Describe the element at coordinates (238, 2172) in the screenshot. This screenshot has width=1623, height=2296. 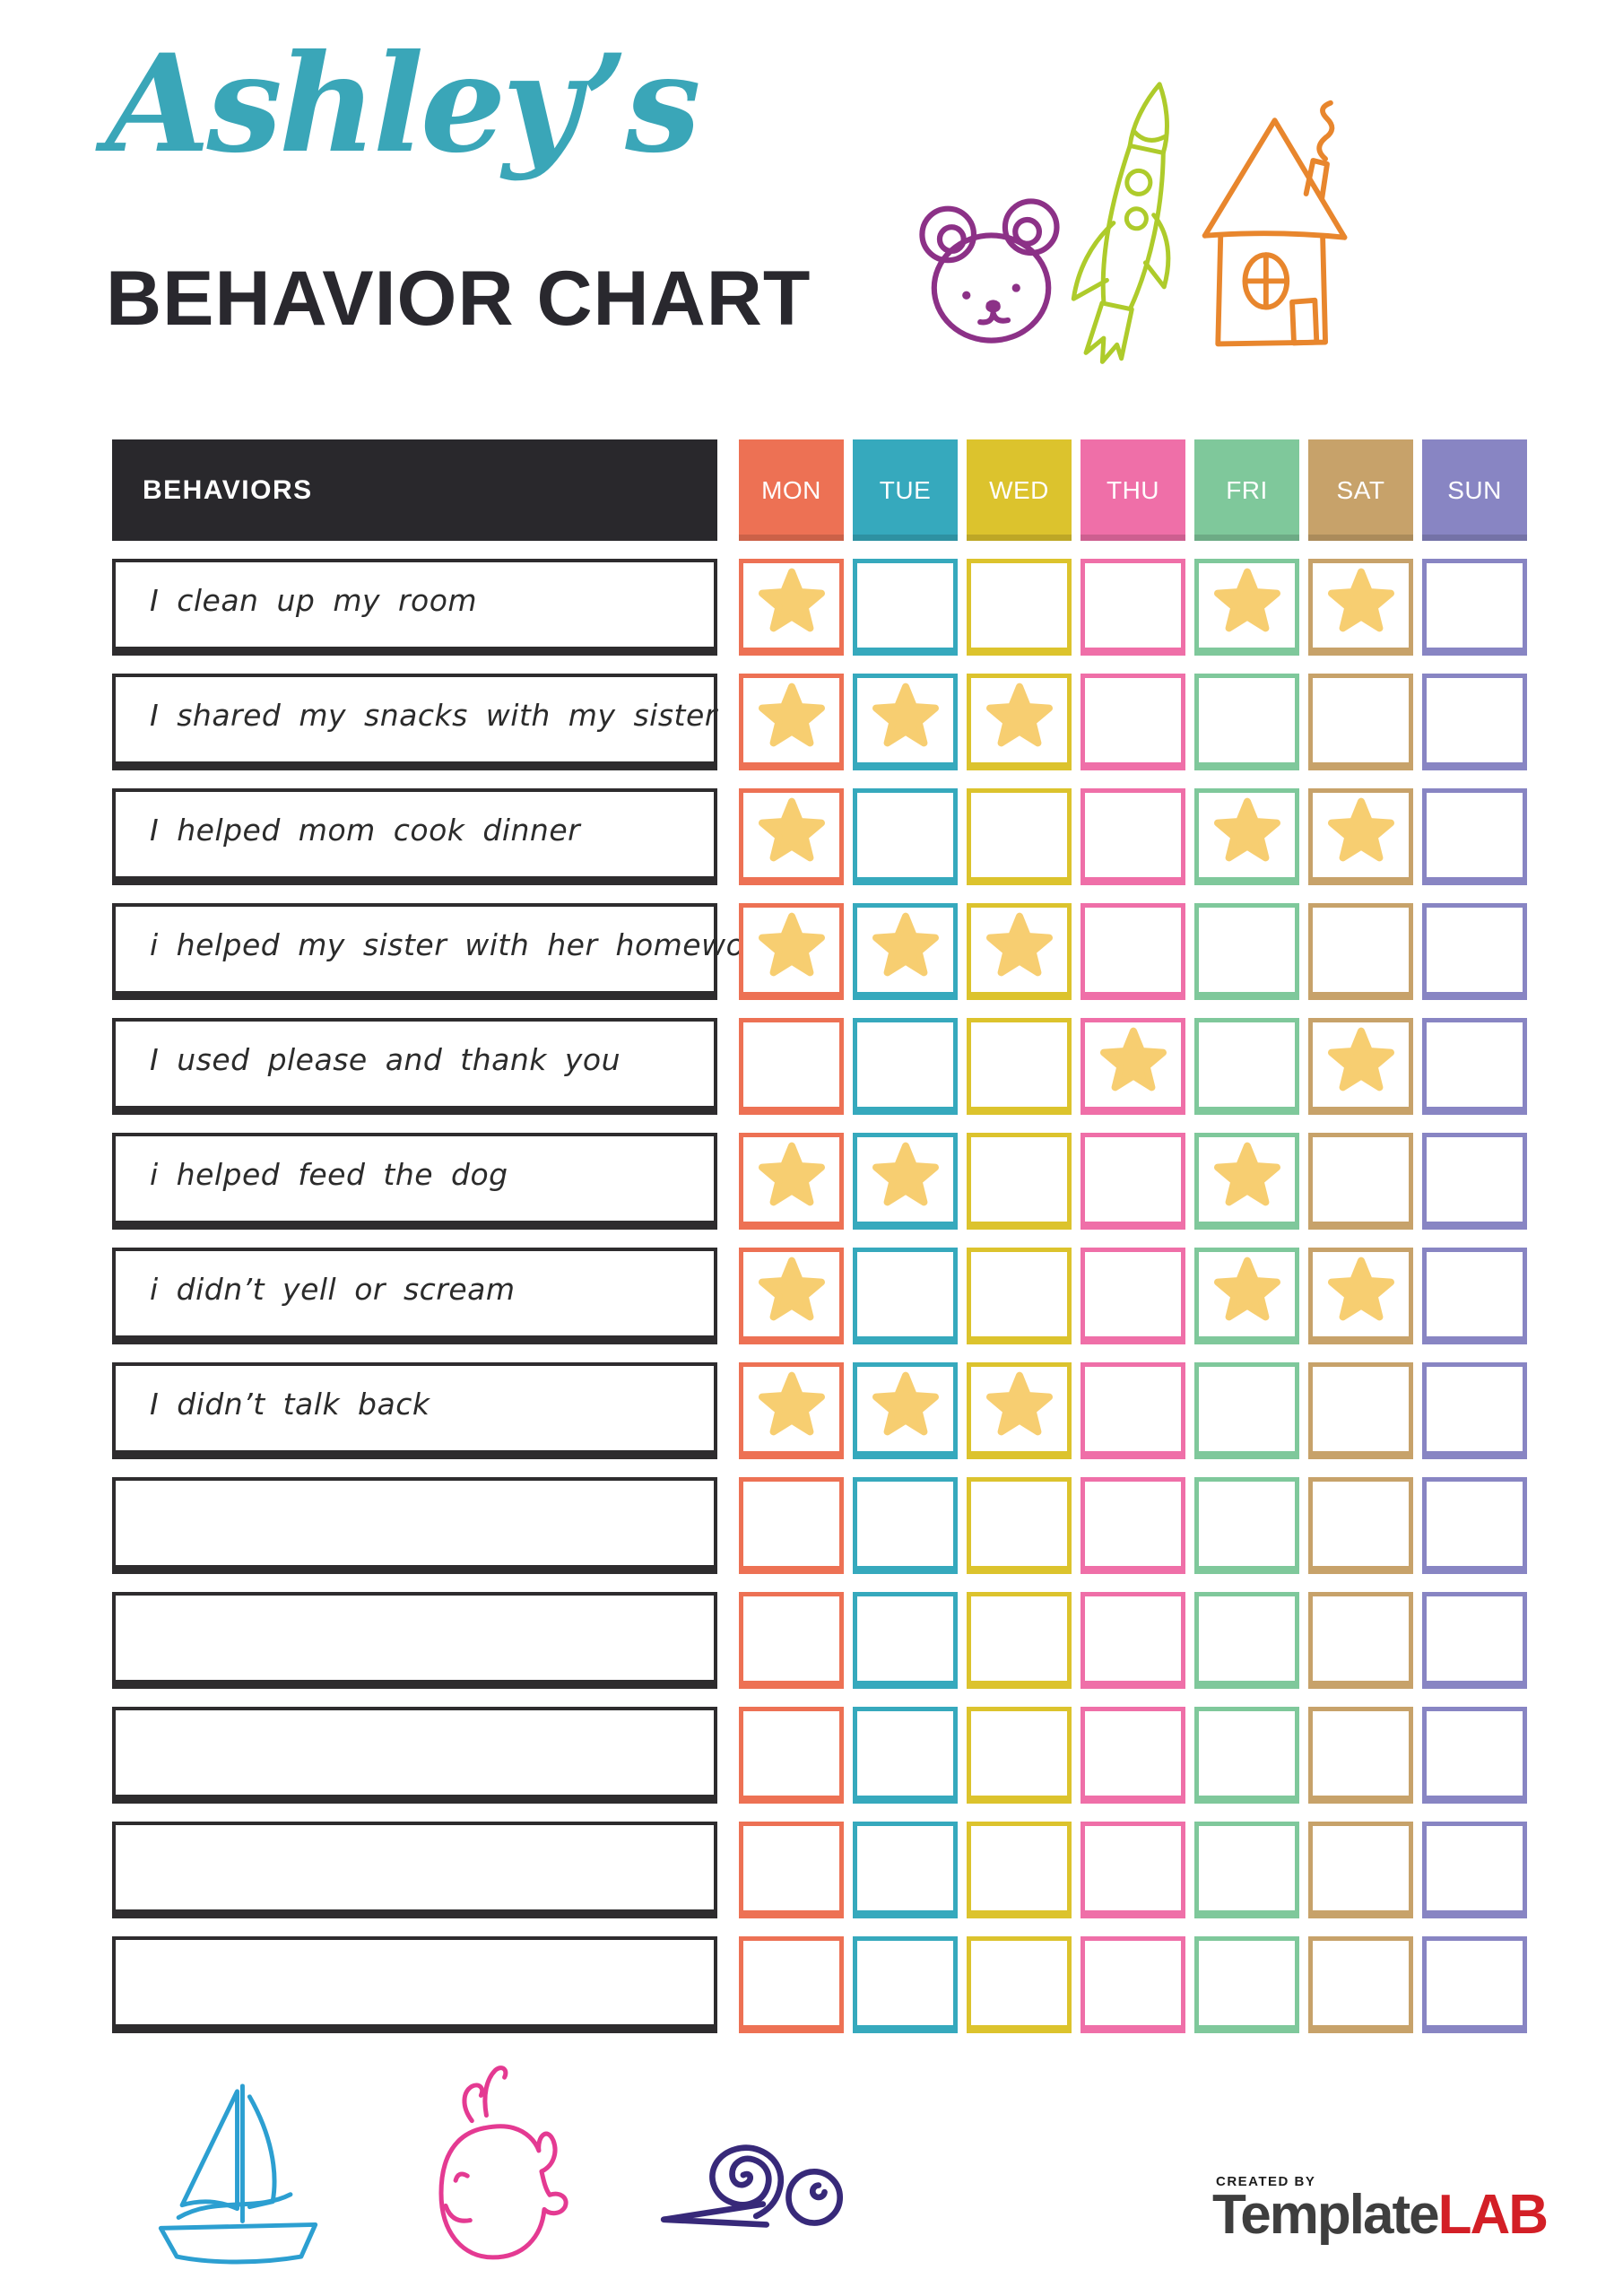
I see `sailboat-icon` at that location.